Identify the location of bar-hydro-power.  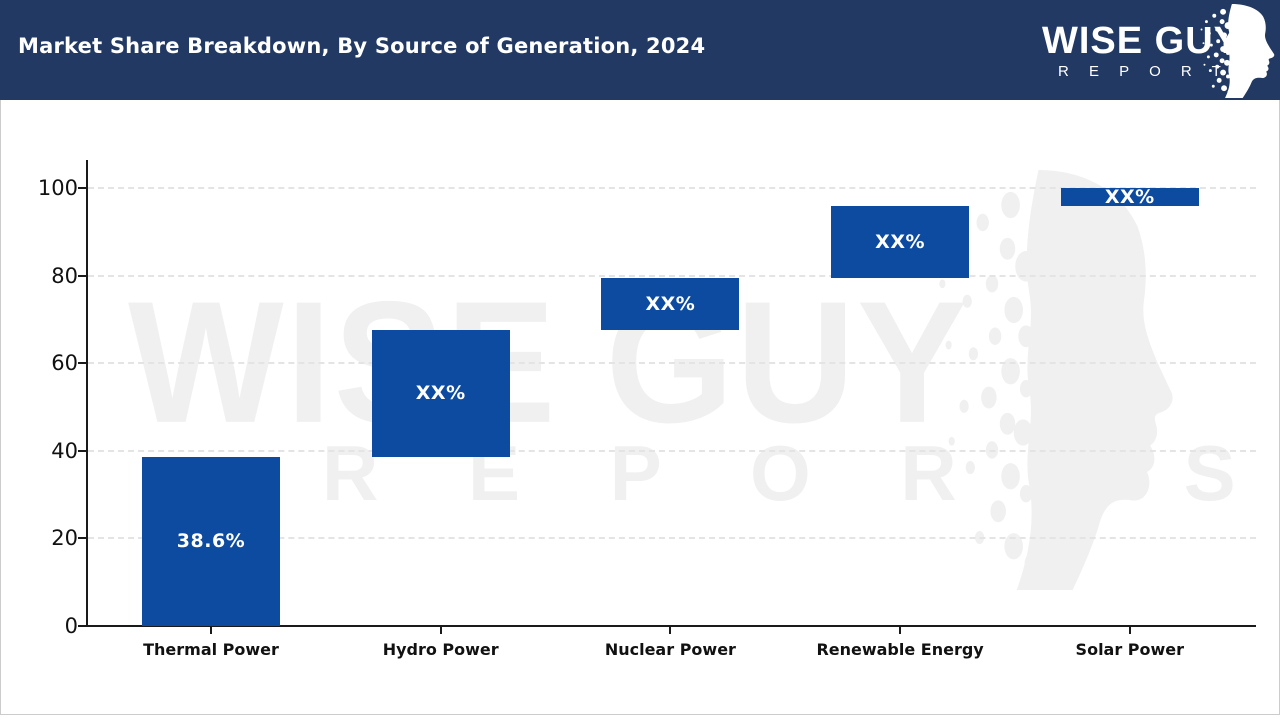
(440, 393).